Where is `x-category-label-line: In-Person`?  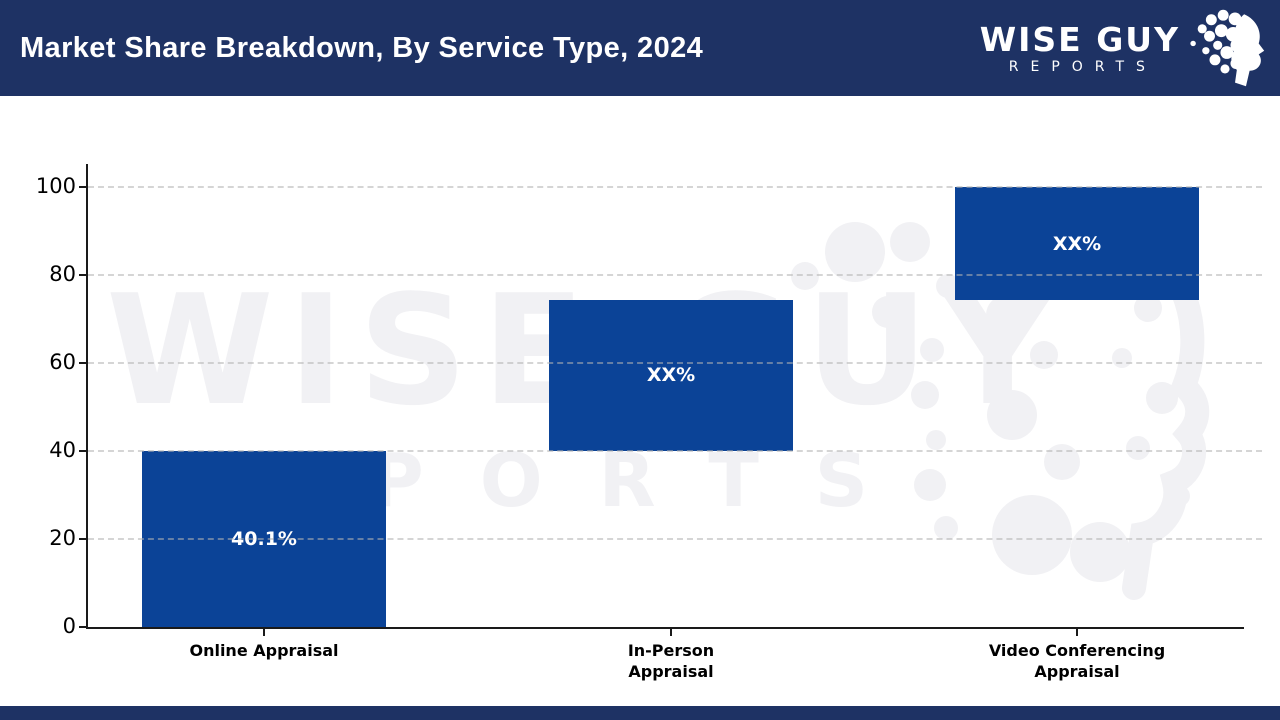
x-category-label-line: In-Person is located at coordinates (671, 650).